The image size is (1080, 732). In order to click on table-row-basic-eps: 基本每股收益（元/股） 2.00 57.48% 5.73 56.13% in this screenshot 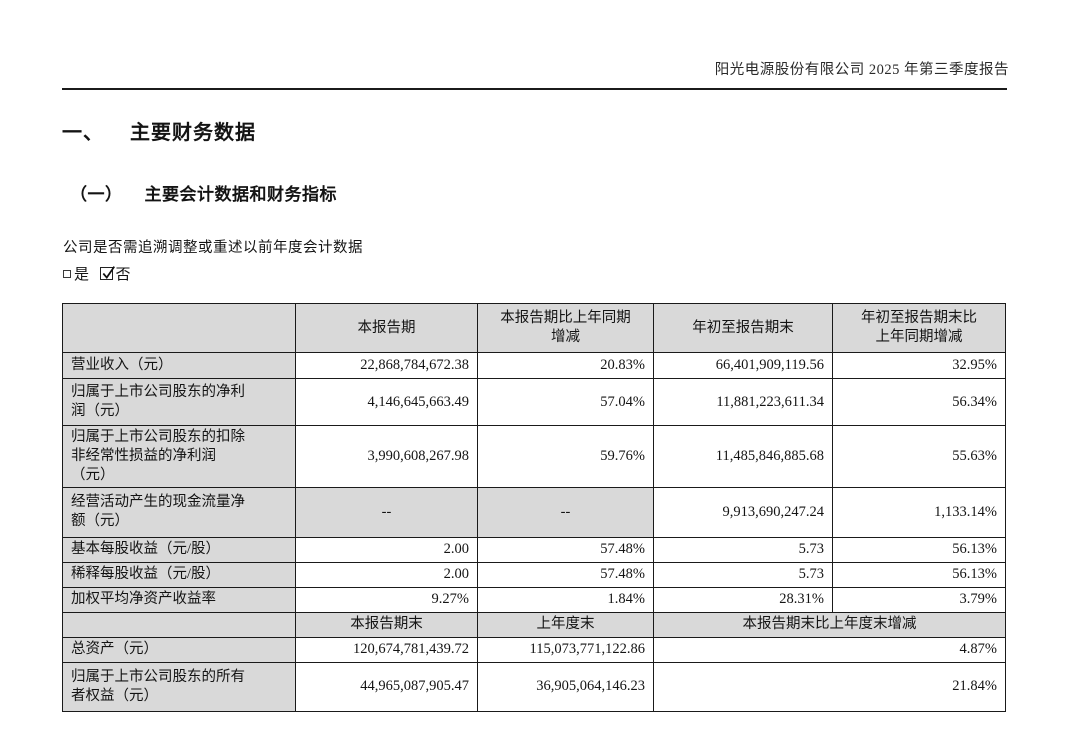, I will do `click(534, 549)`.